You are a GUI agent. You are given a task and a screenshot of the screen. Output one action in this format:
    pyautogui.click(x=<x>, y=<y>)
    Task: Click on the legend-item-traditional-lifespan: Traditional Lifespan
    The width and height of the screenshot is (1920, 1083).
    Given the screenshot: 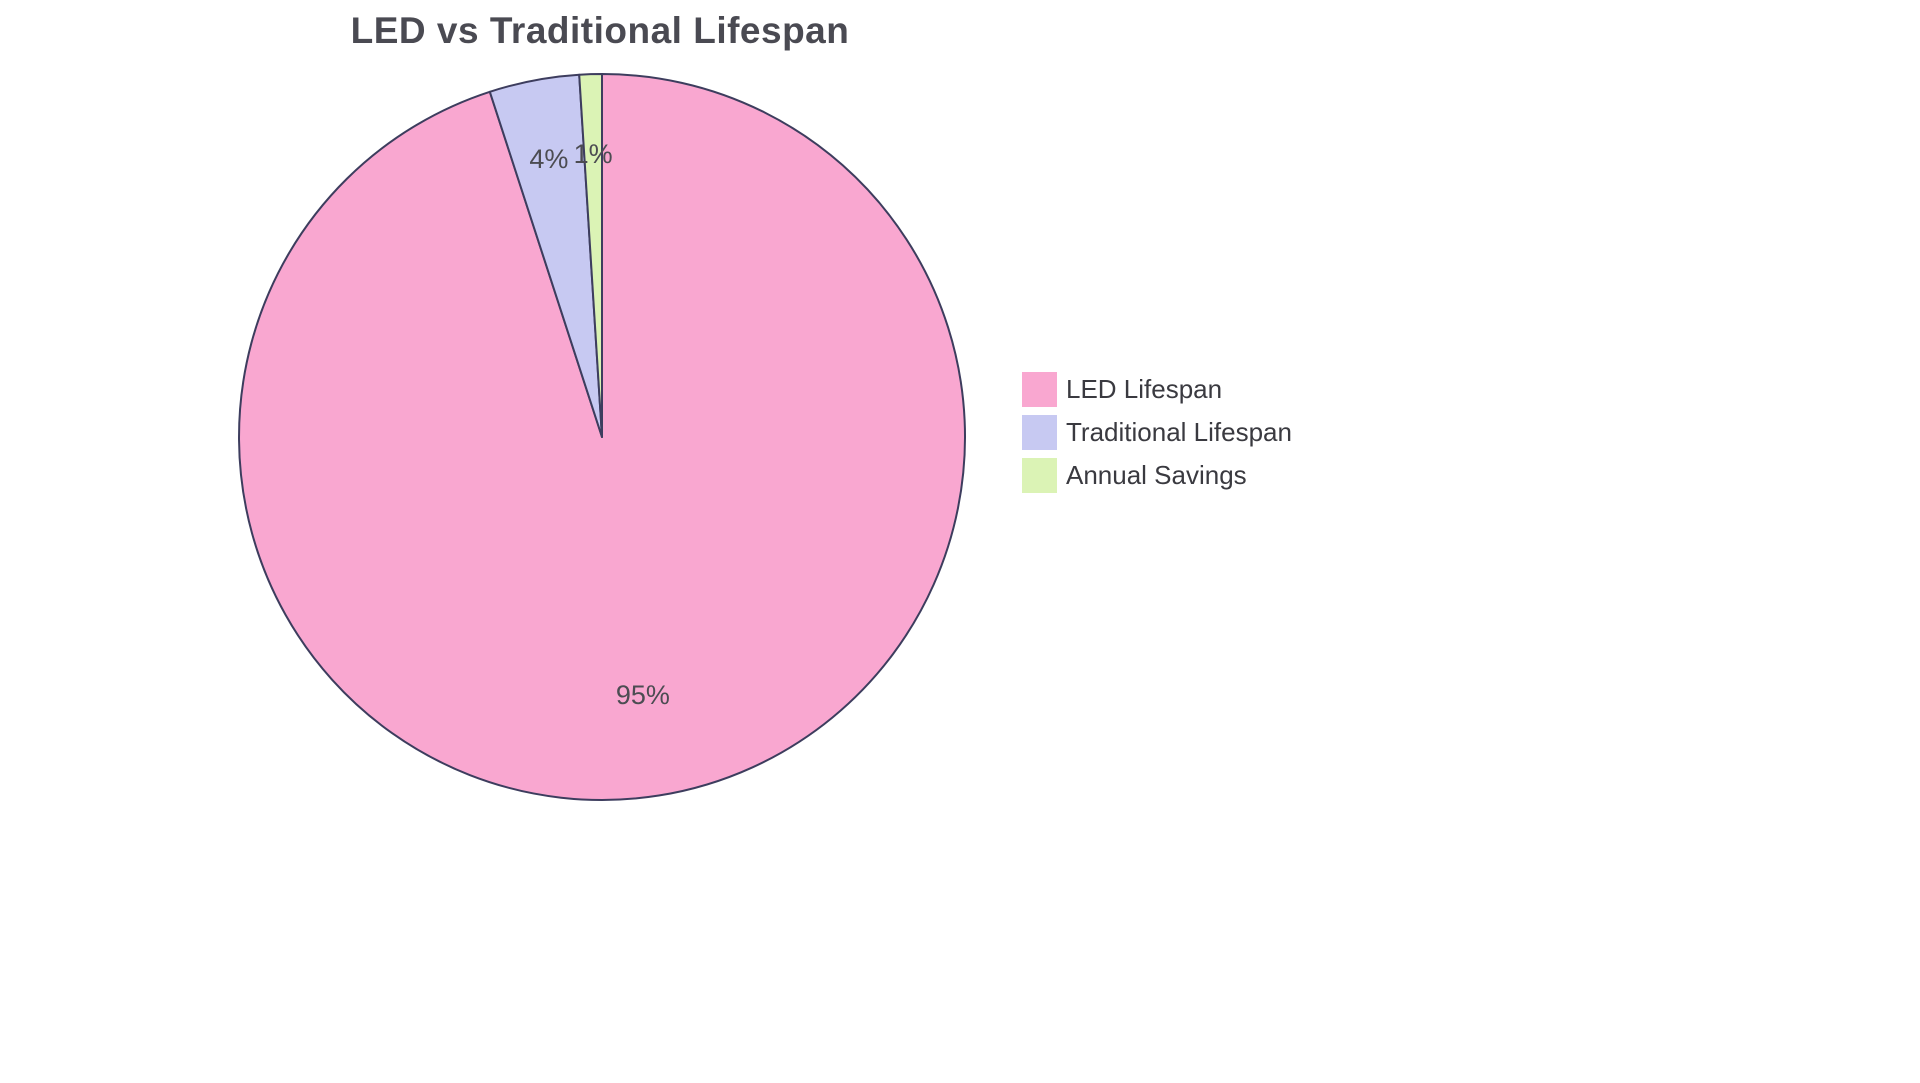 What is the action you would take?
    pyautogui.click(x=1157, y=432)
    